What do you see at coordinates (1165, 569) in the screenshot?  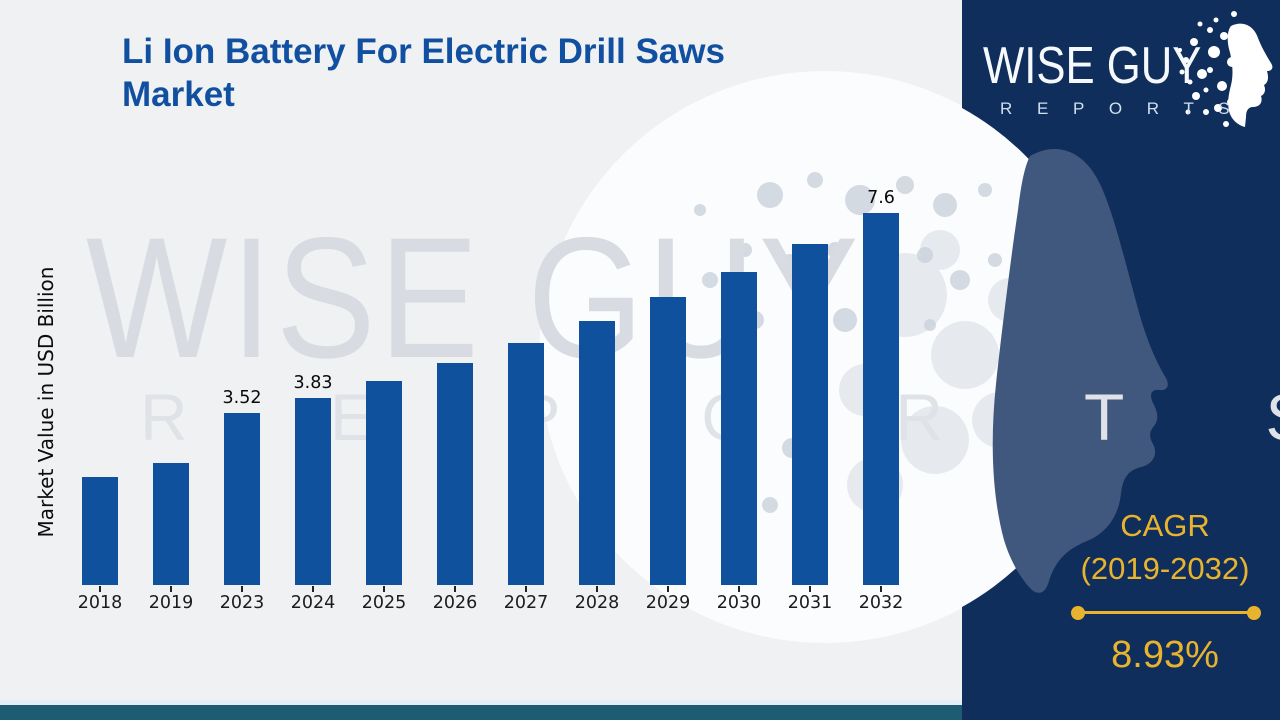 I see `cagr-range: (2019-2032)` at bounding box center [1165, 569].